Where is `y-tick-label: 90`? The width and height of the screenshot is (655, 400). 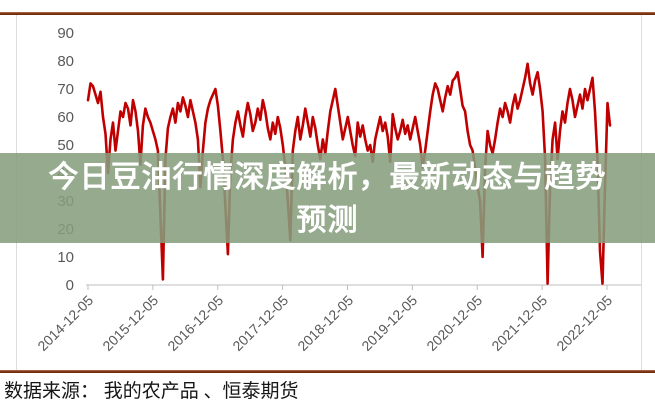
y-tick-label: 90 is located at coordinates (65, 33).